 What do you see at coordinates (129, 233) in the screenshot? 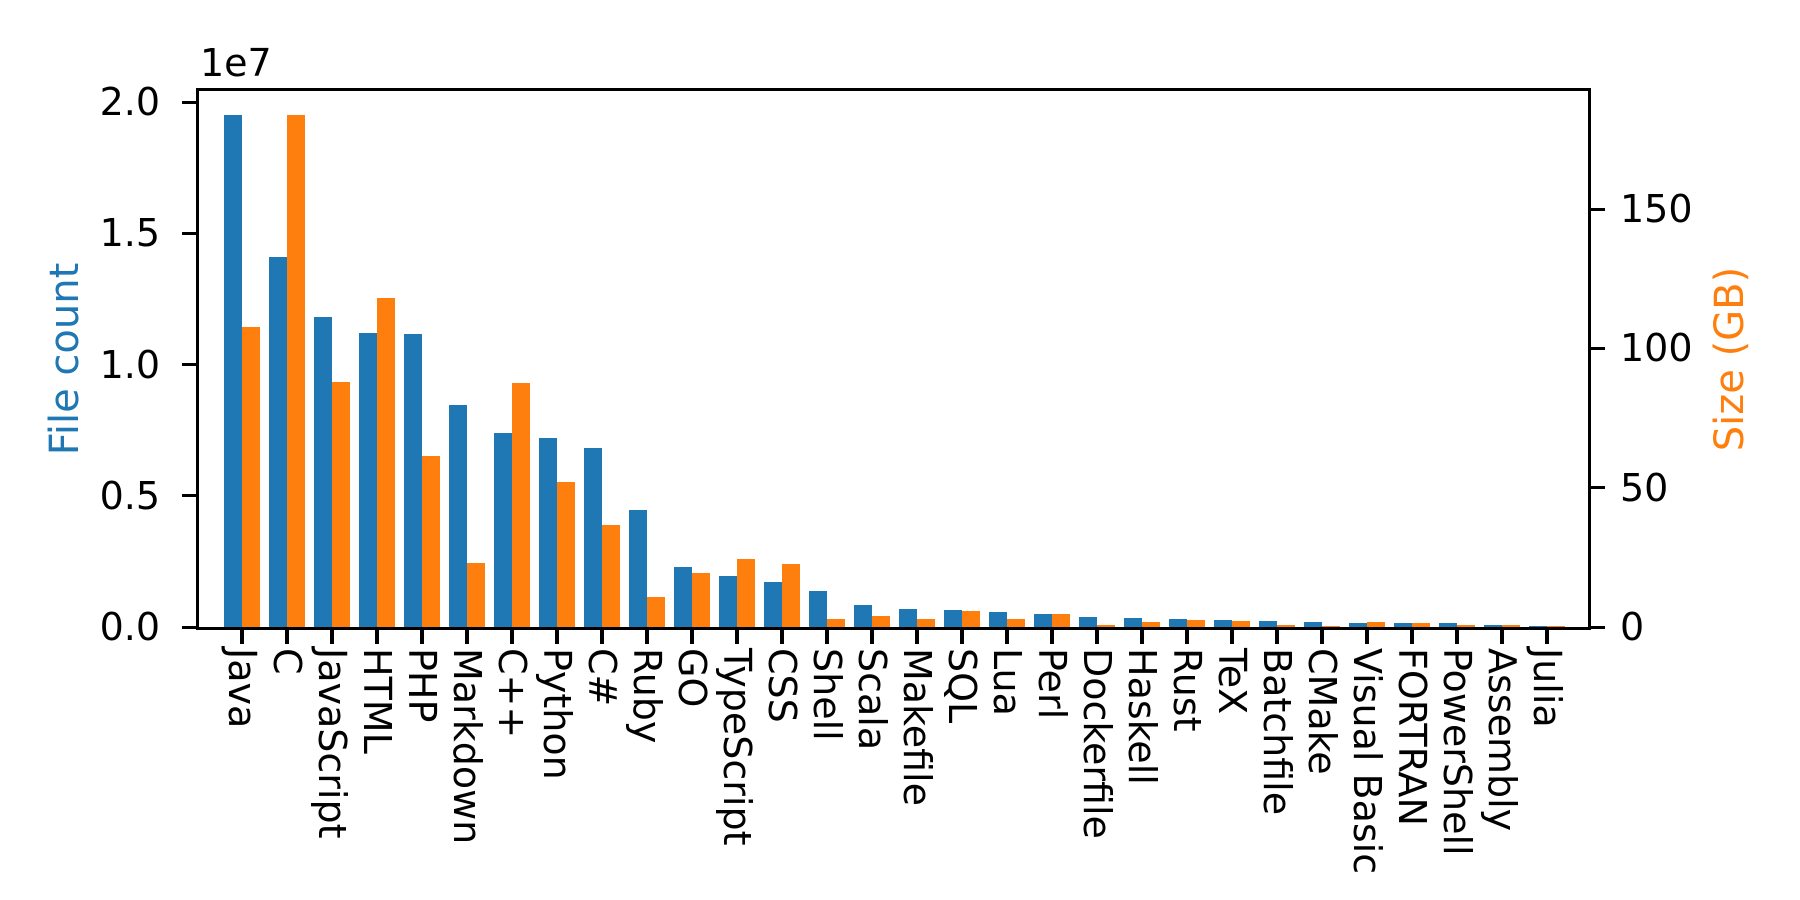
I see `left-y-tick-label: 1.5` at bounding box center [129, 233].